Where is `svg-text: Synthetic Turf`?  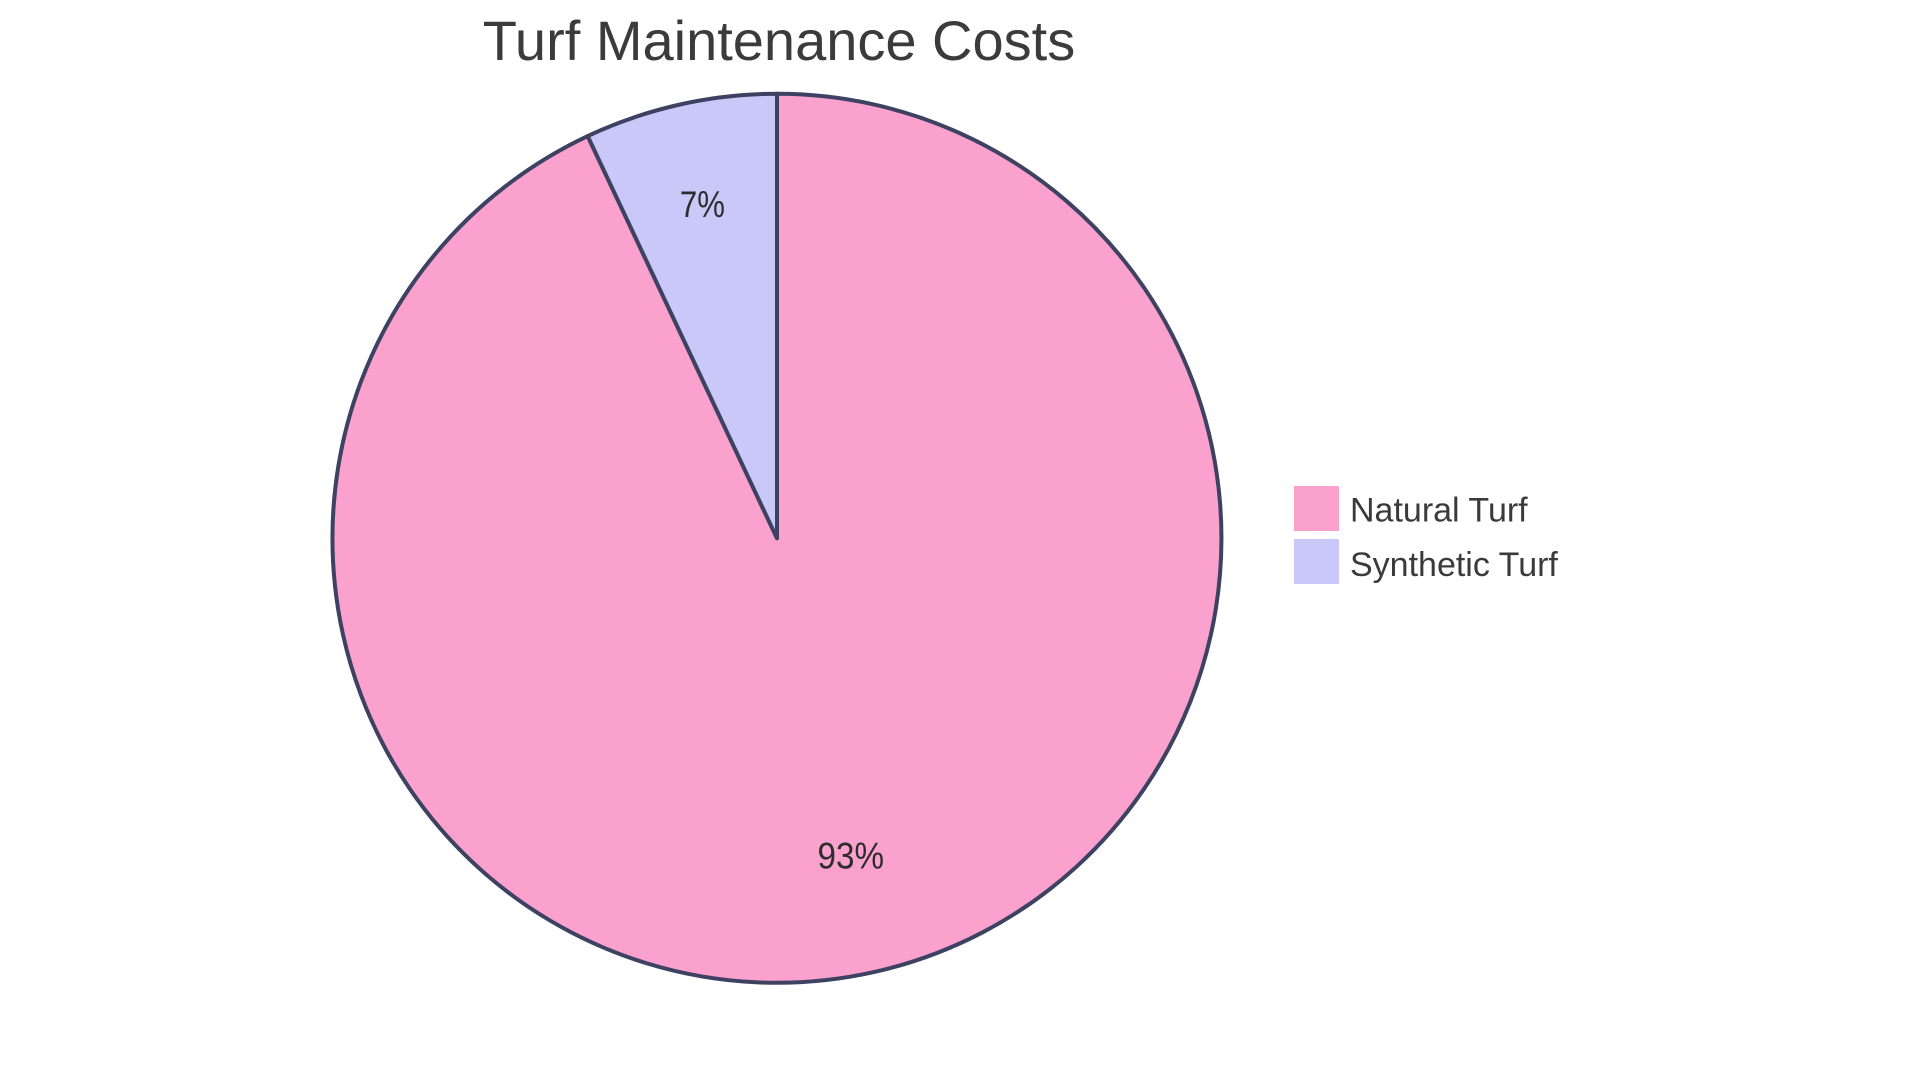 svg-text: Synthetic Turf is located at coordinates (1454, 565).